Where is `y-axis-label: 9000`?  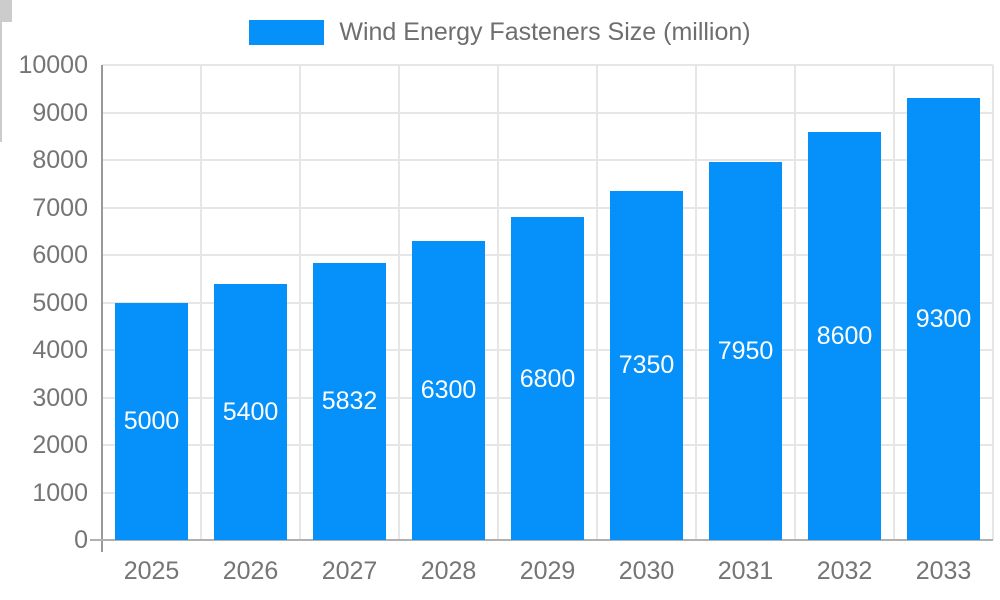
y-axis-label: 9000 is located at coordinates (60, 112).